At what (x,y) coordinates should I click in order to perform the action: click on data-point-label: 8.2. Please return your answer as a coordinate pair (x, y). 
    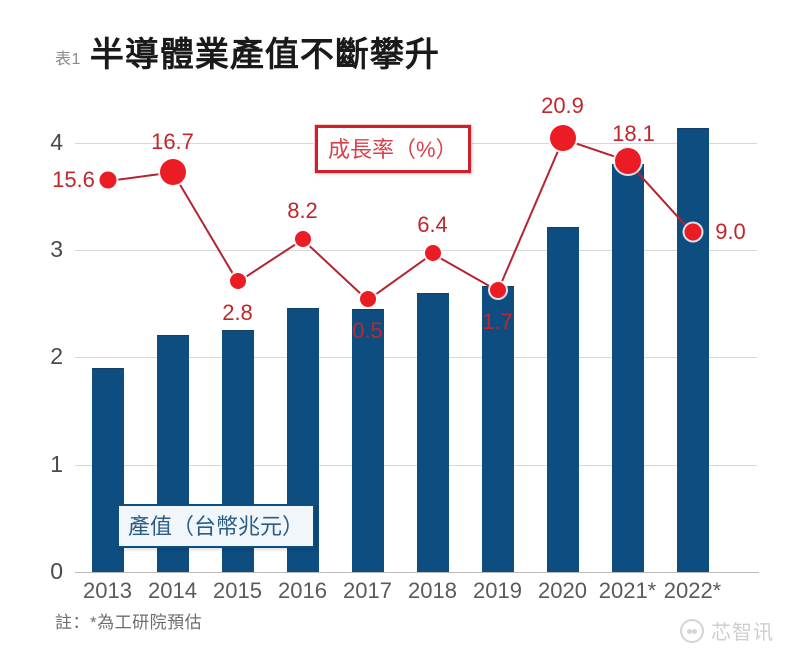
    Looking at the image, I should click on (302, 210).